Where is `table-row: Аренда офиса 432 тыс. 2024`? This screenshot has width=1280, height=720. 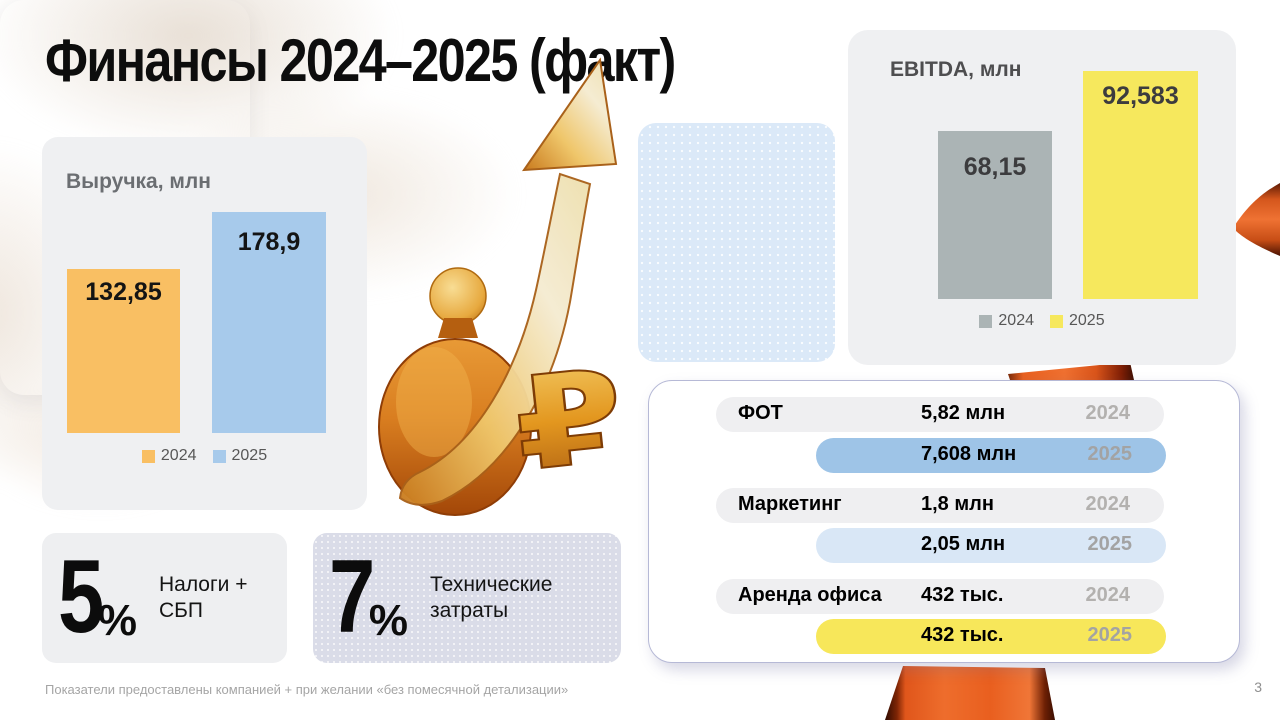 table-row: Аренда офиса 432 тыс. 2024 is located at coordinates (940, 596).